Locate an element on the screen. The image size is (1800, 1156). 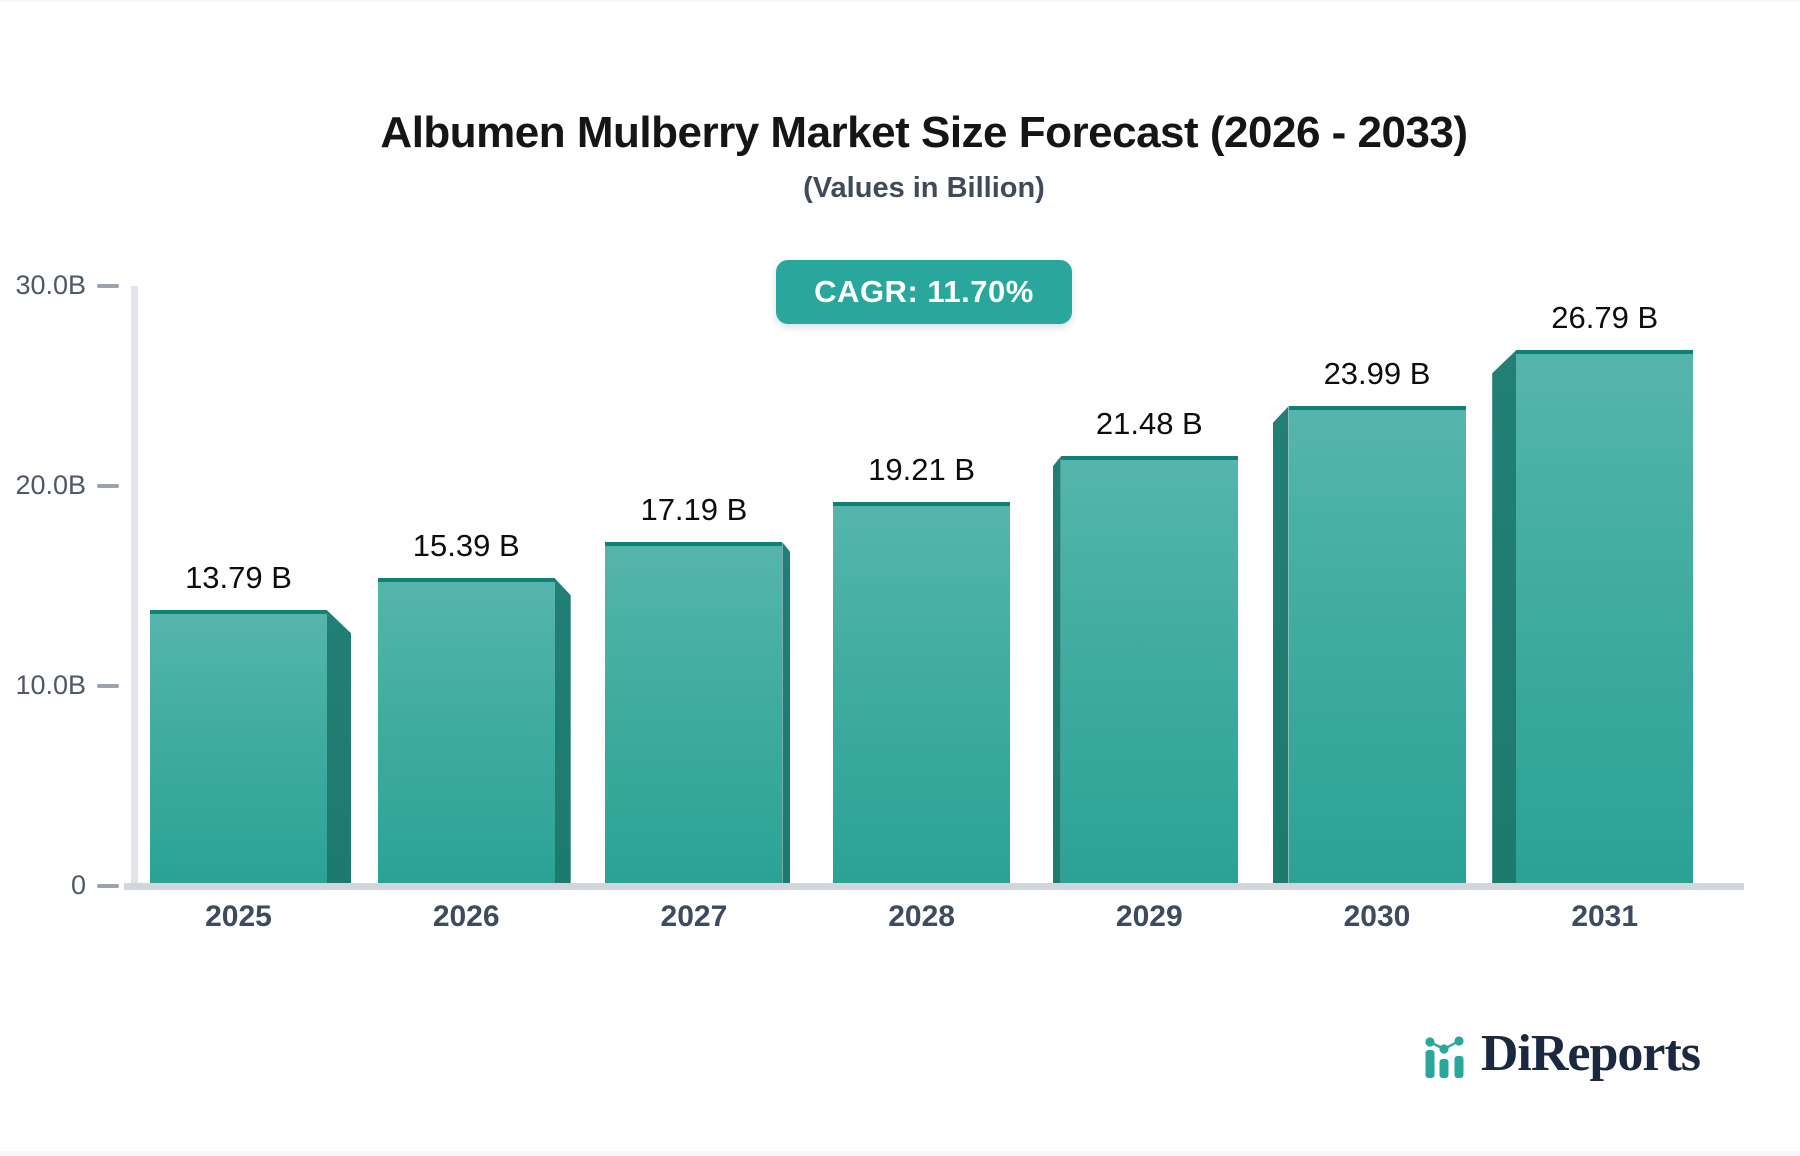
value-label-2026: 15.39 B is located at coordinates (466, 546).